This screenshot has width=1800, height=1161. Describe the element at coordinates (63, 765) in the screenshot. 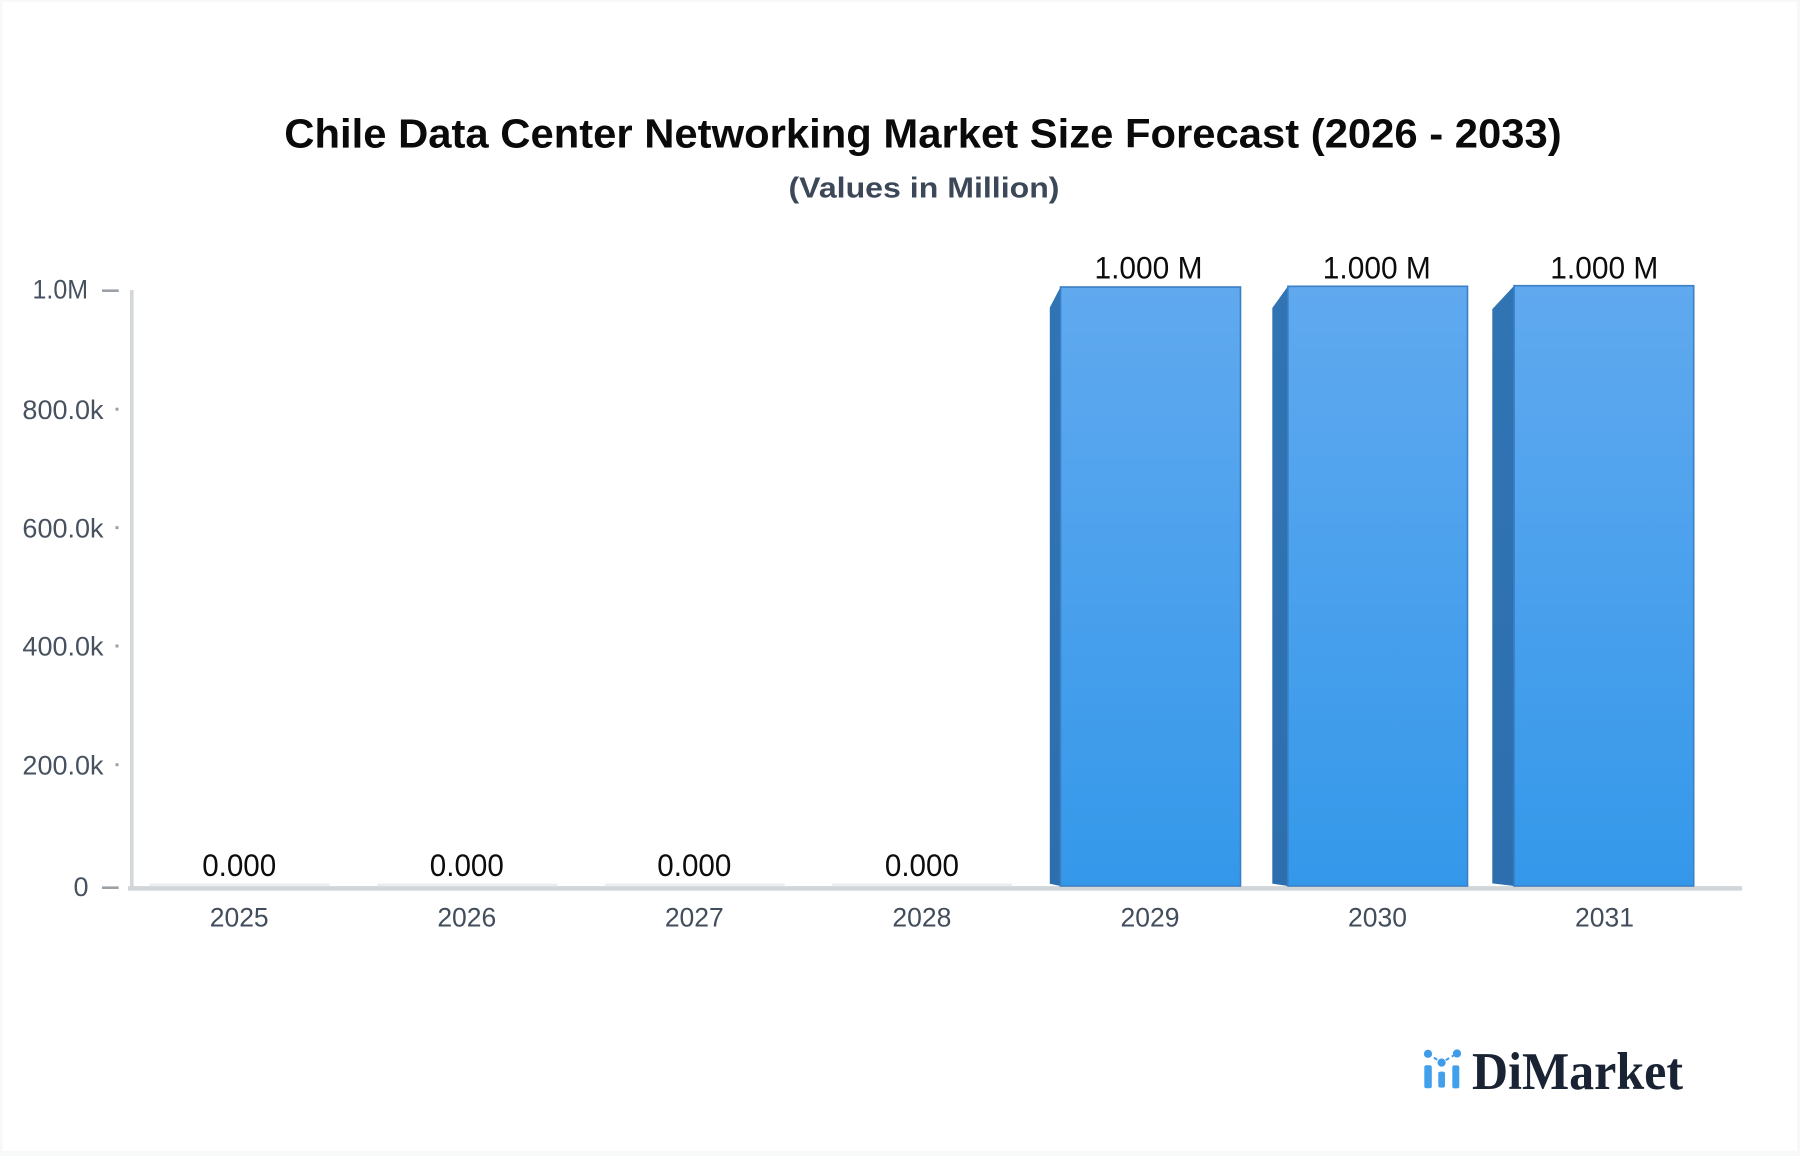

I see `svg-text: 200.0k` at that location.